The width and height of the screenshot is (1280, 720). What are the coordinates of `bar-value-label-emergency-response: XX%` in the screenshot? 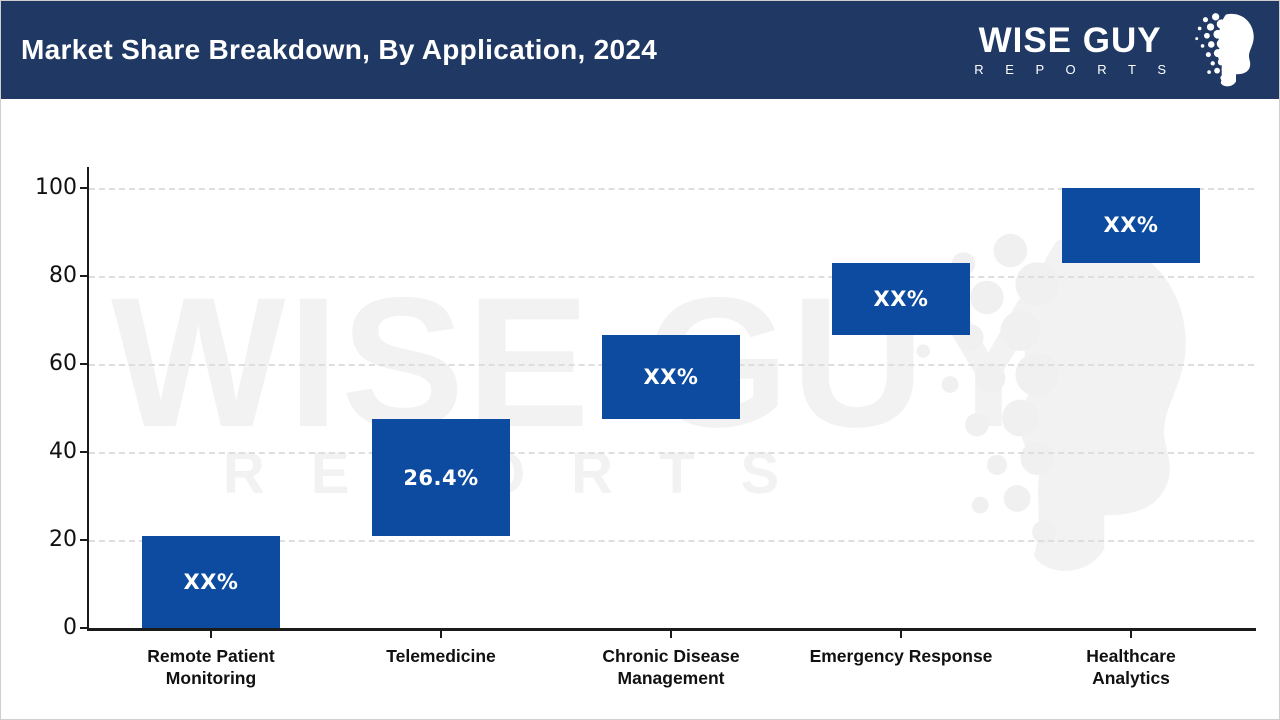 It's located at (901, 299).